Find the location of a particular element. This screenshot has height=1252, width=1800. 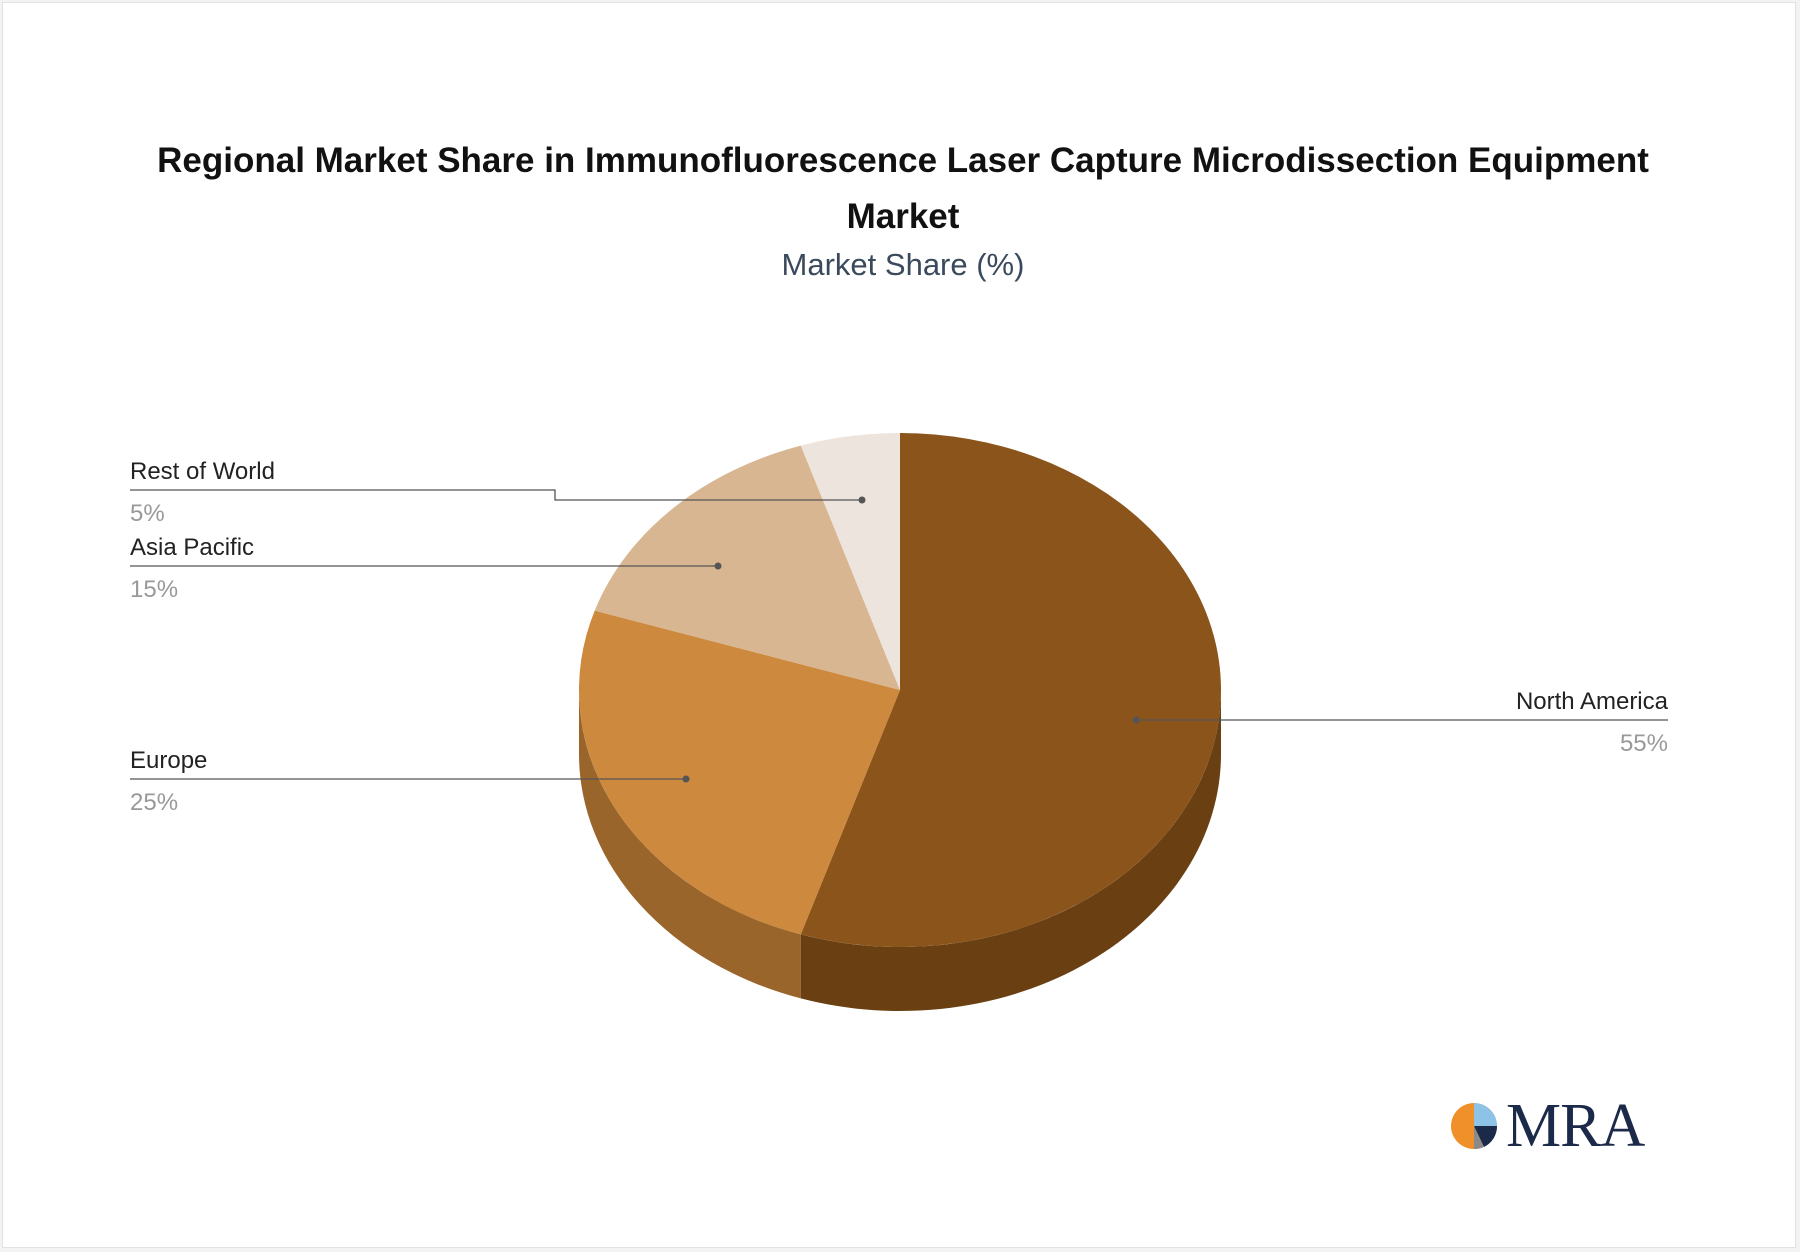

pie-side-europe is located at coordinates (690, 844).